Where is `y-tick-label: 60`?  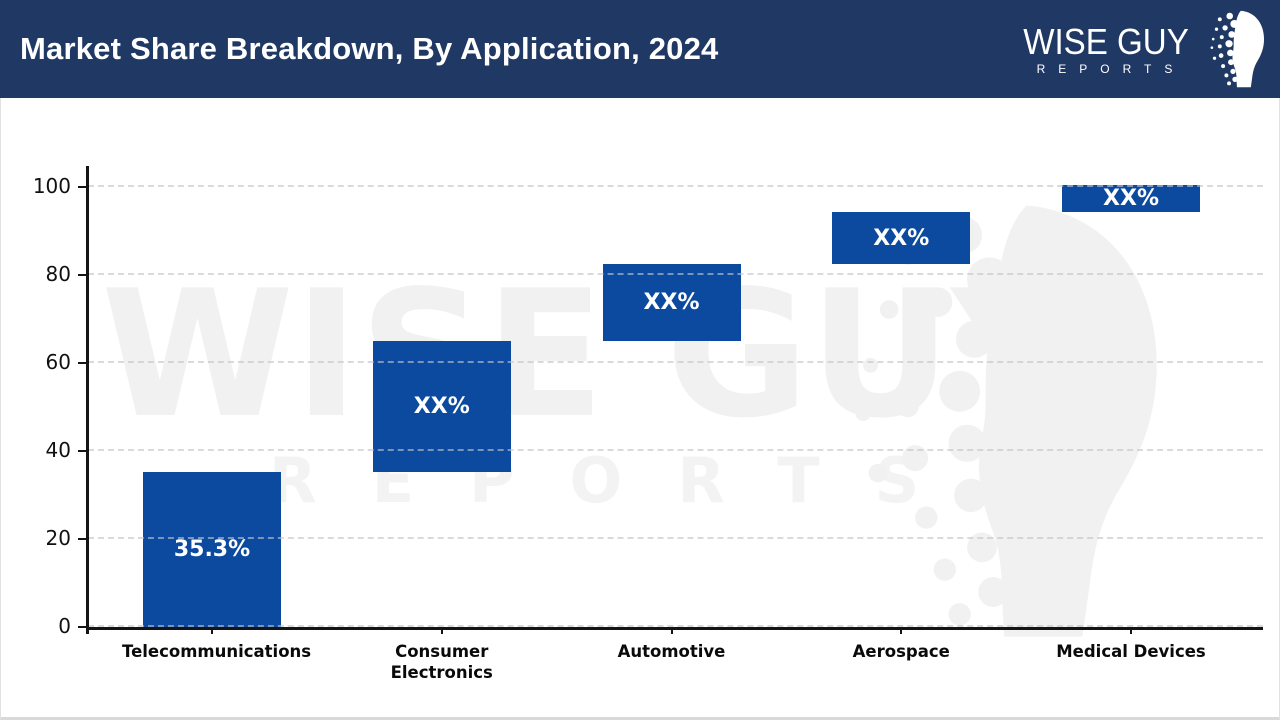
y-tick-label: 60 is located at coordinates (58, 362).